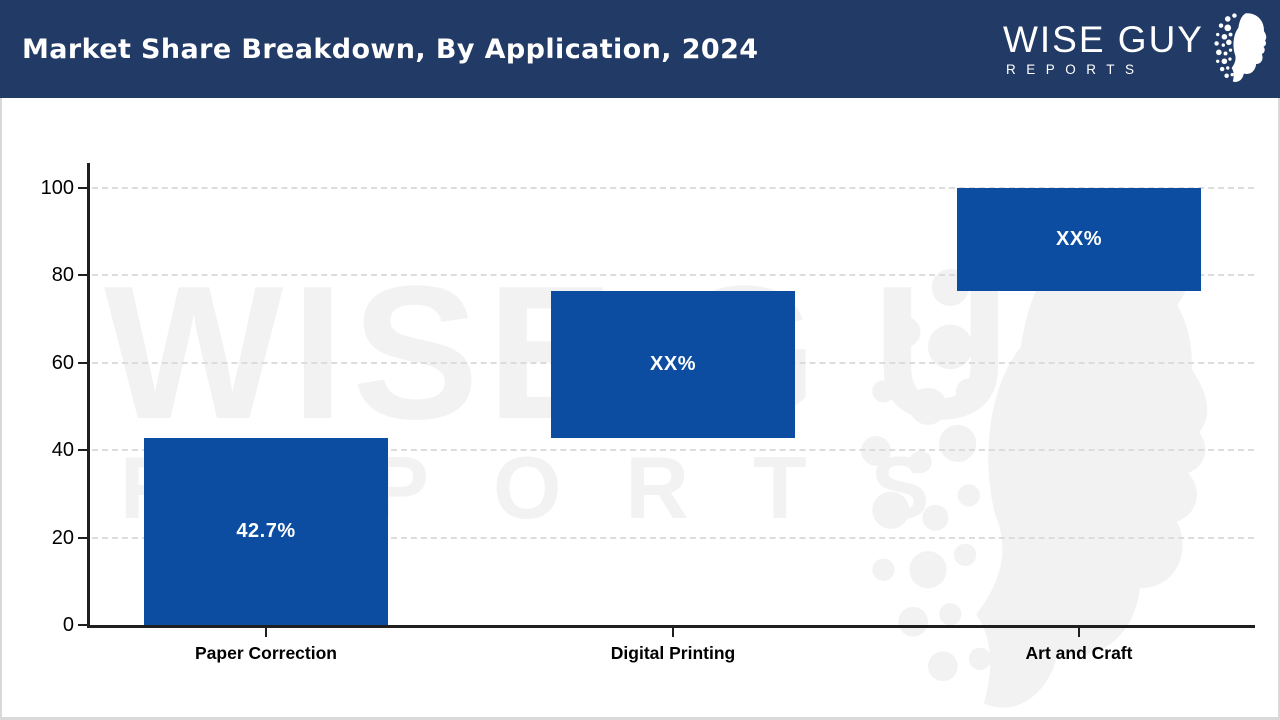 This screenshot has height=720, width=1280. I want to click on logo-wordmark: WISE GUY REPORTS, so click(1103, 49).